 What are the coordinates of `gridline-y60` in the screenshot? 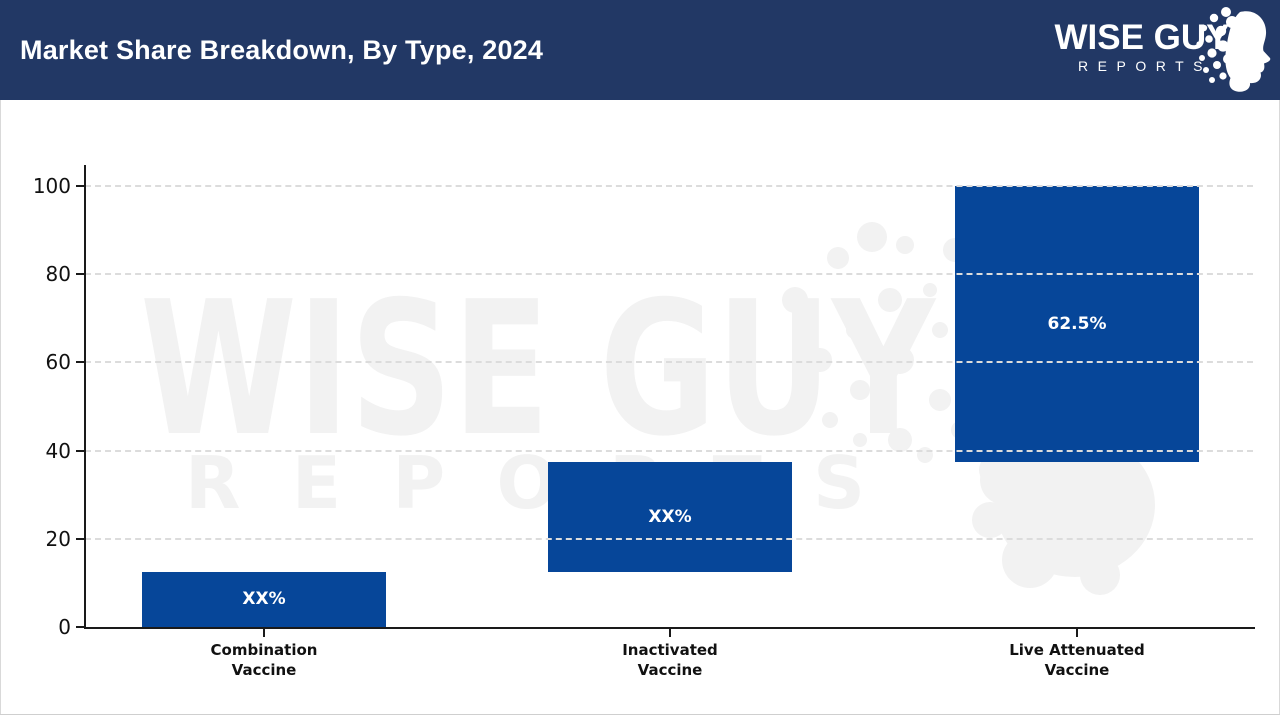 It's located at (669, 362).